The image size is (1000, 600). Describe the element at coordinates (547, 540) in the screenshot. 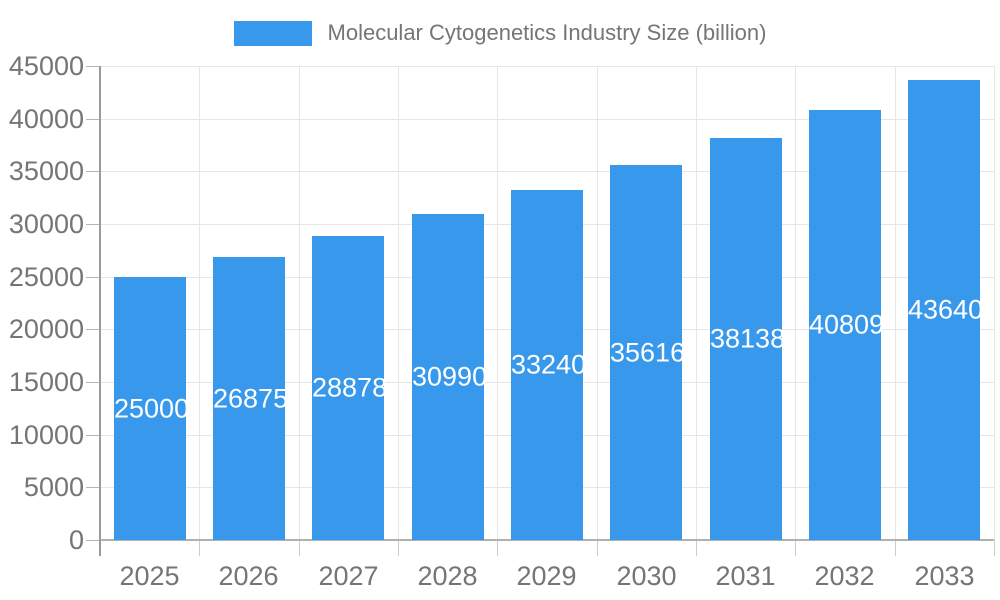

I see `x-axis-line` at that location.